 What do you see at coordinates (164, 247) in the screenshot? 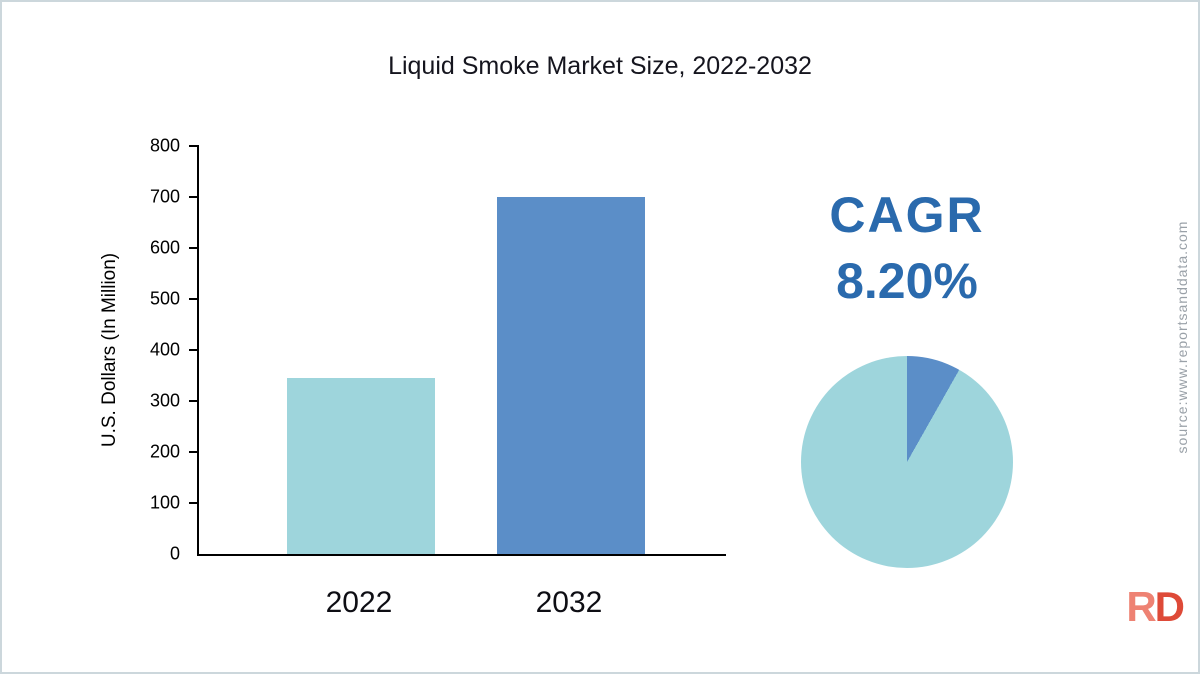
I see `y-tick-label: 600` at bounding box center [164, 247].